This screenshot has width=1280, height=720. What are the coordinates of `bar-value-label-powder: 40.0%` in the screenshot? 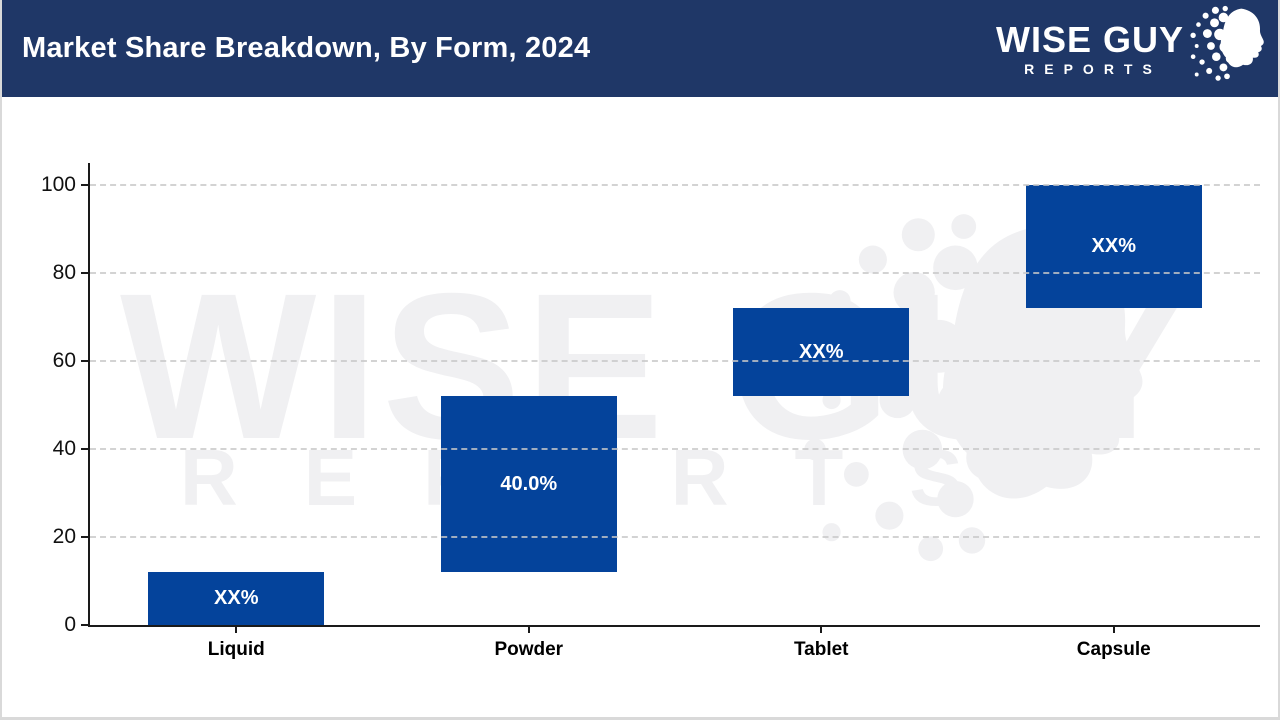 It's located at (529, 483).